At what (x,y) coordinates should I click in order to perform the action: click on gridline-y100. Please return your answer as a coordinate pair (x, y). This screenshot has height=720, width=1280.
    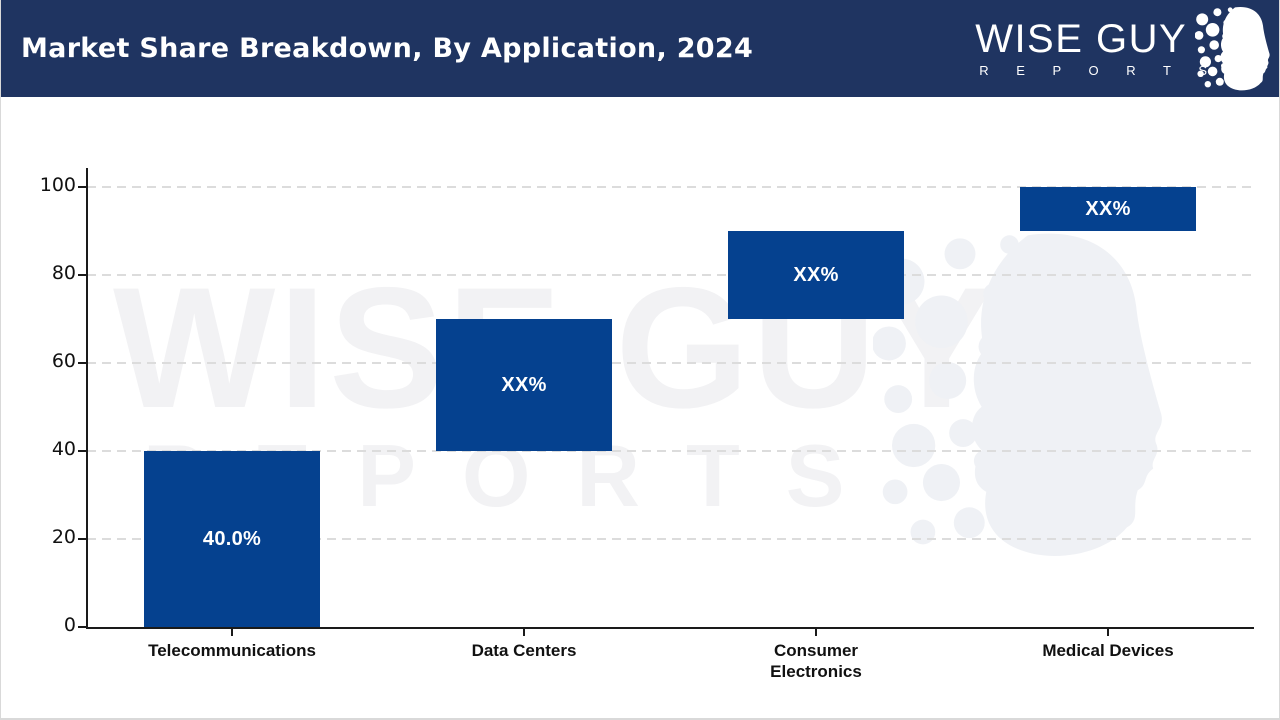
    Looking at the image, I should click on (670, 187).